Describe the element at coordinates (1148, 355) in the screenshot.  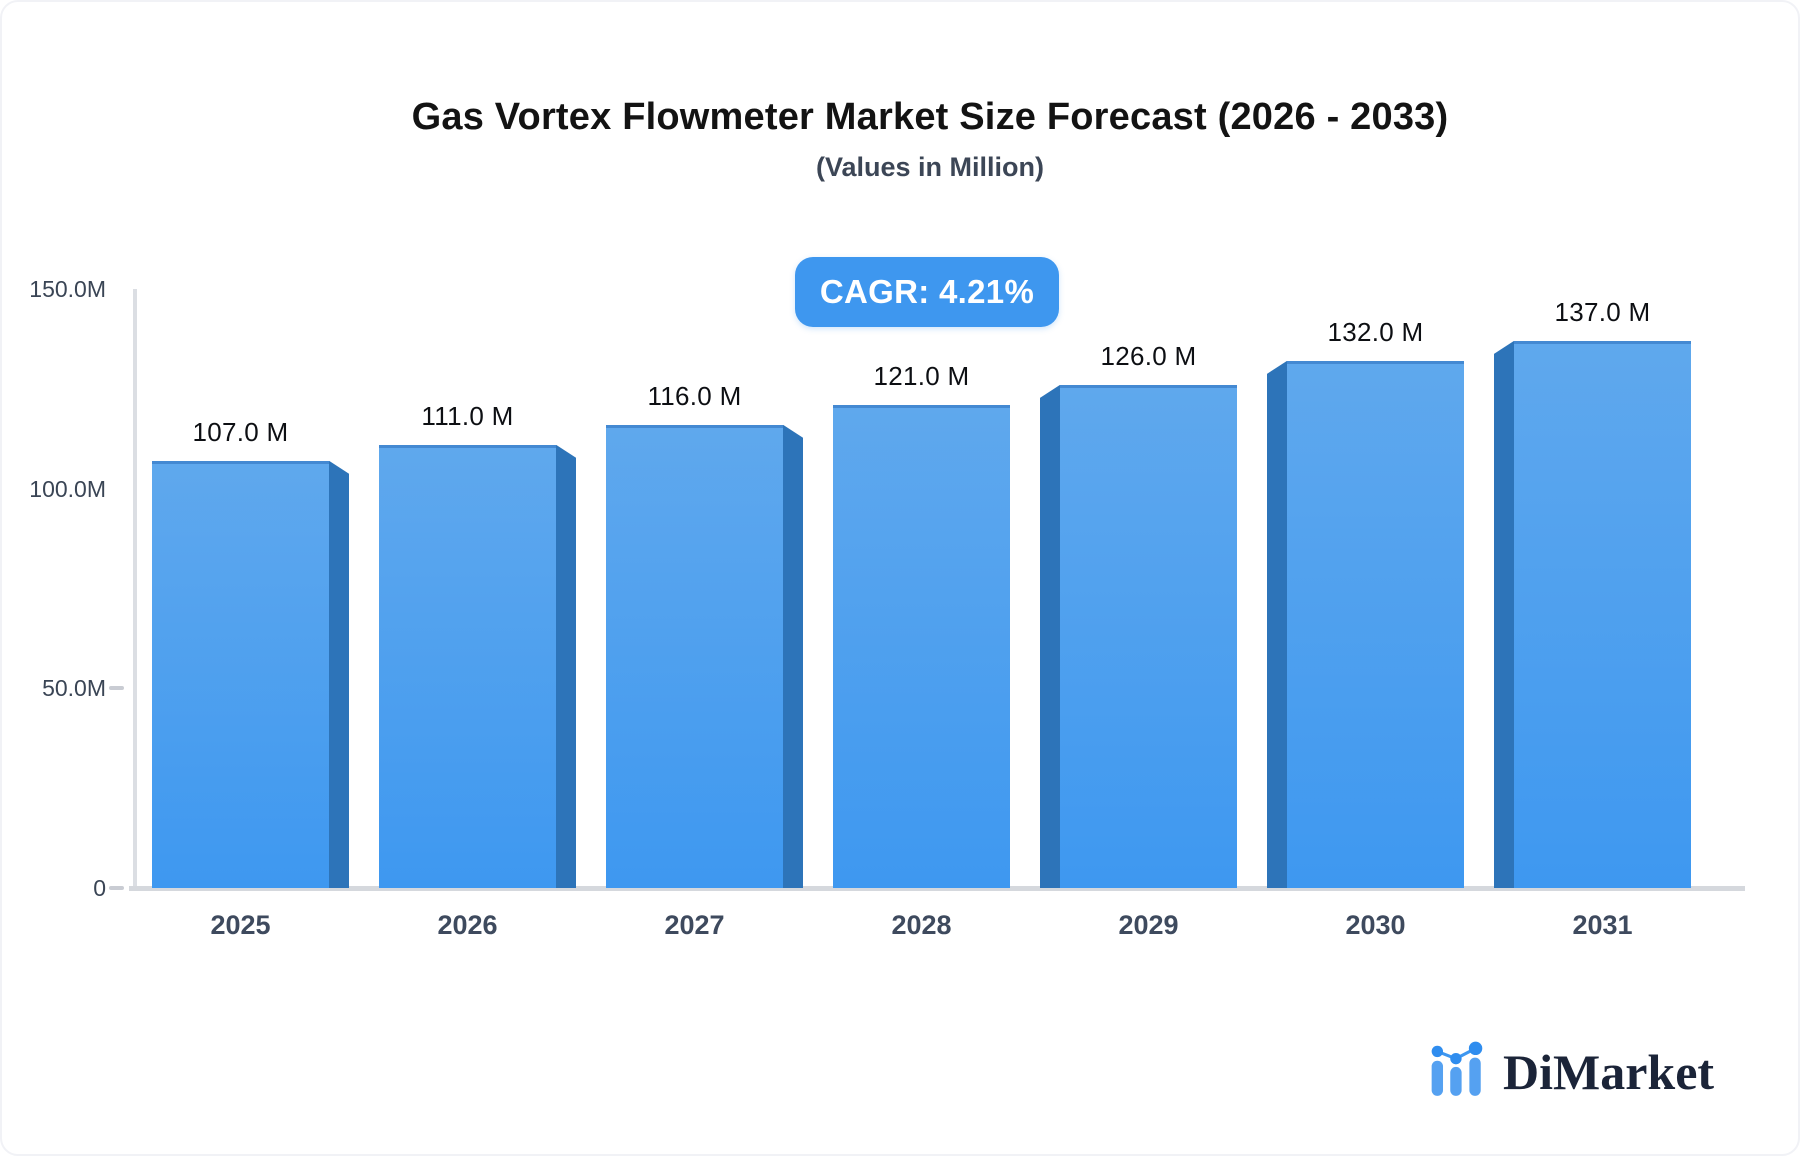
I see `bar-value-label: 126.0 M` at that location.